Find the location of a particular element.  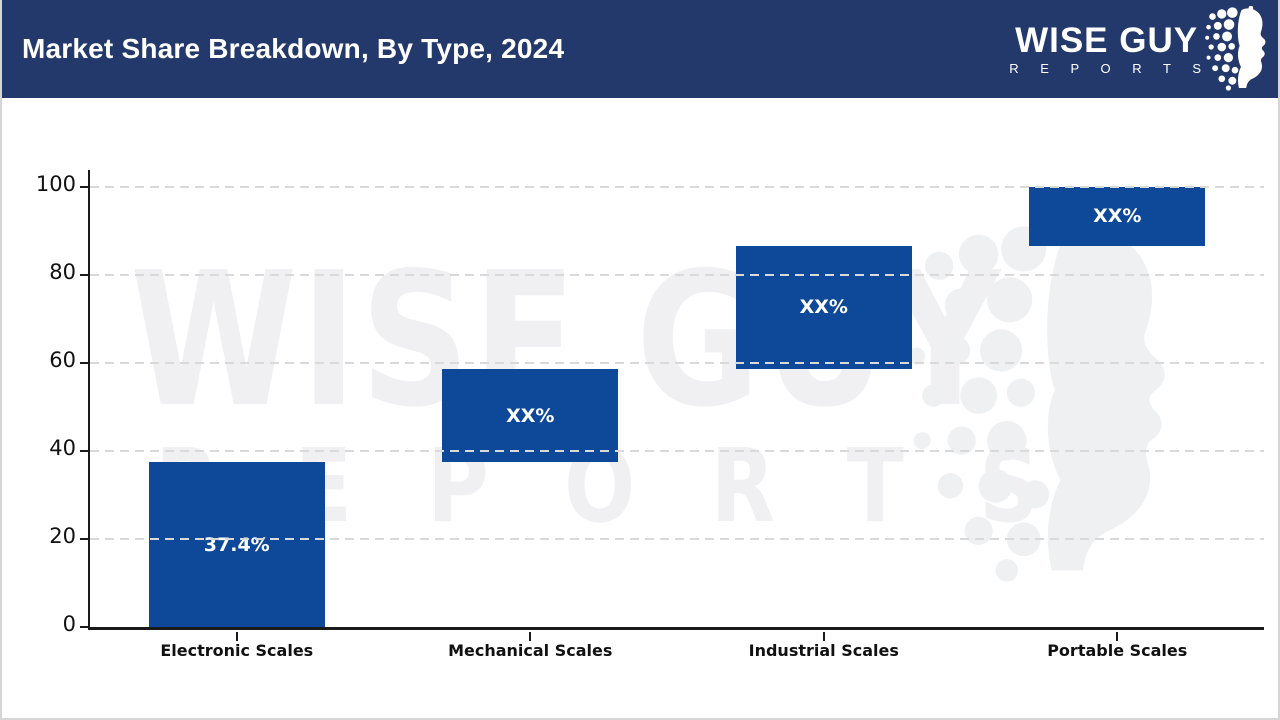

y-axis-tick-label: 40 is located at coordinates (62, 448).